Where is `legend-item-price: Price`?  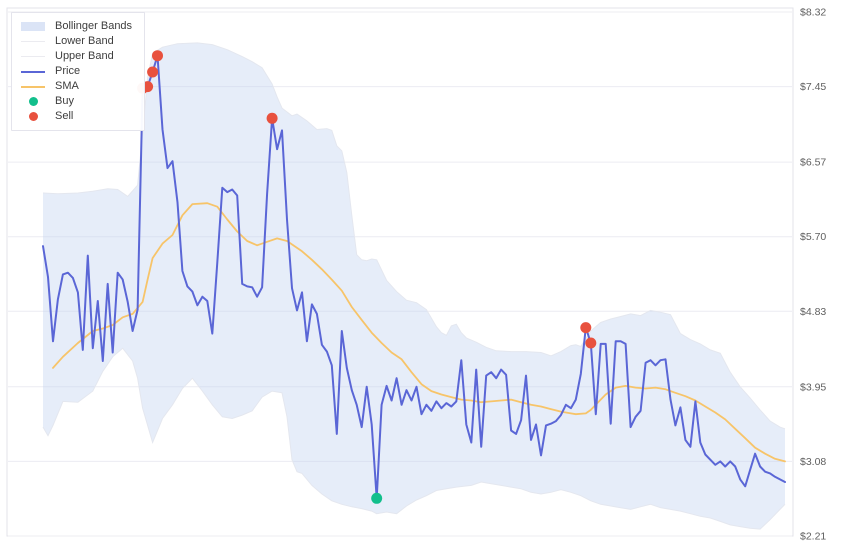
legend-item-price: Price is located at coordinates (76, 71).